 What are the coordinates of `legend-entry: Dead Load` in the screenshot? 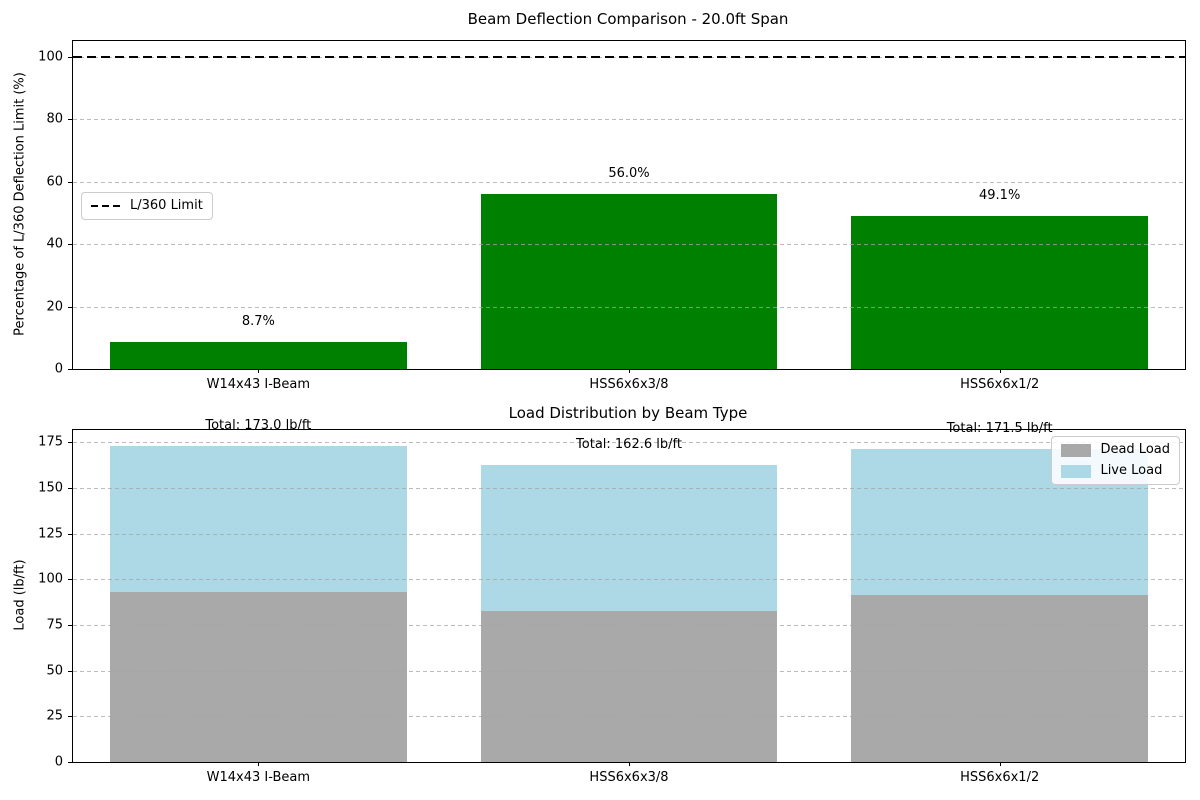 It's located at (1115, 450).